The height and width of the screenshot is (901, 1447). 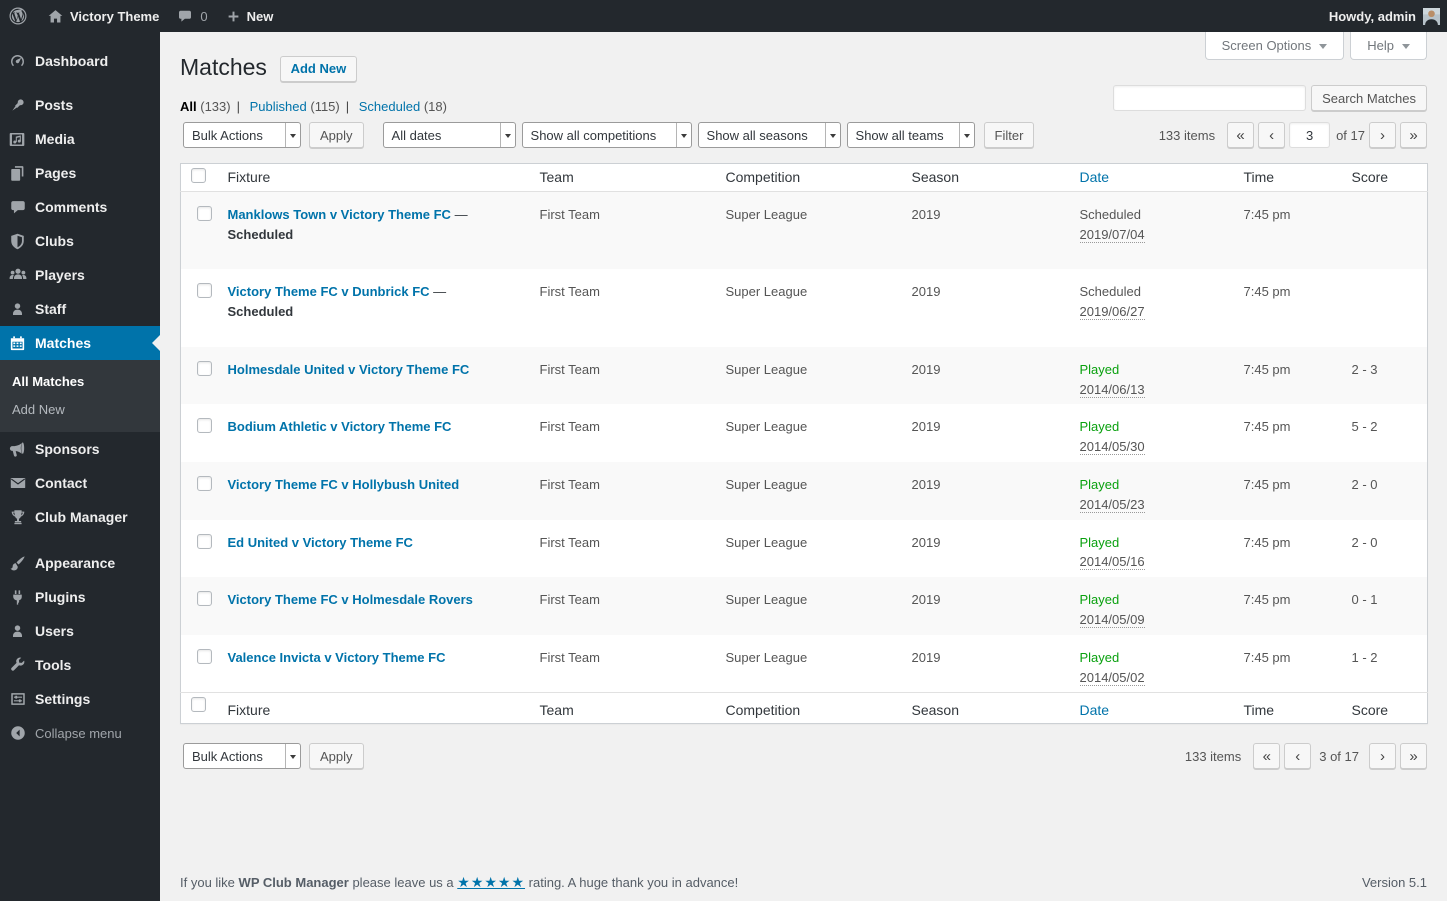 What do you see at coordinates (769, 135) in the screenshot?
I see `seasons-filter-select: Show all seasons` at bounding box center [769, 135].